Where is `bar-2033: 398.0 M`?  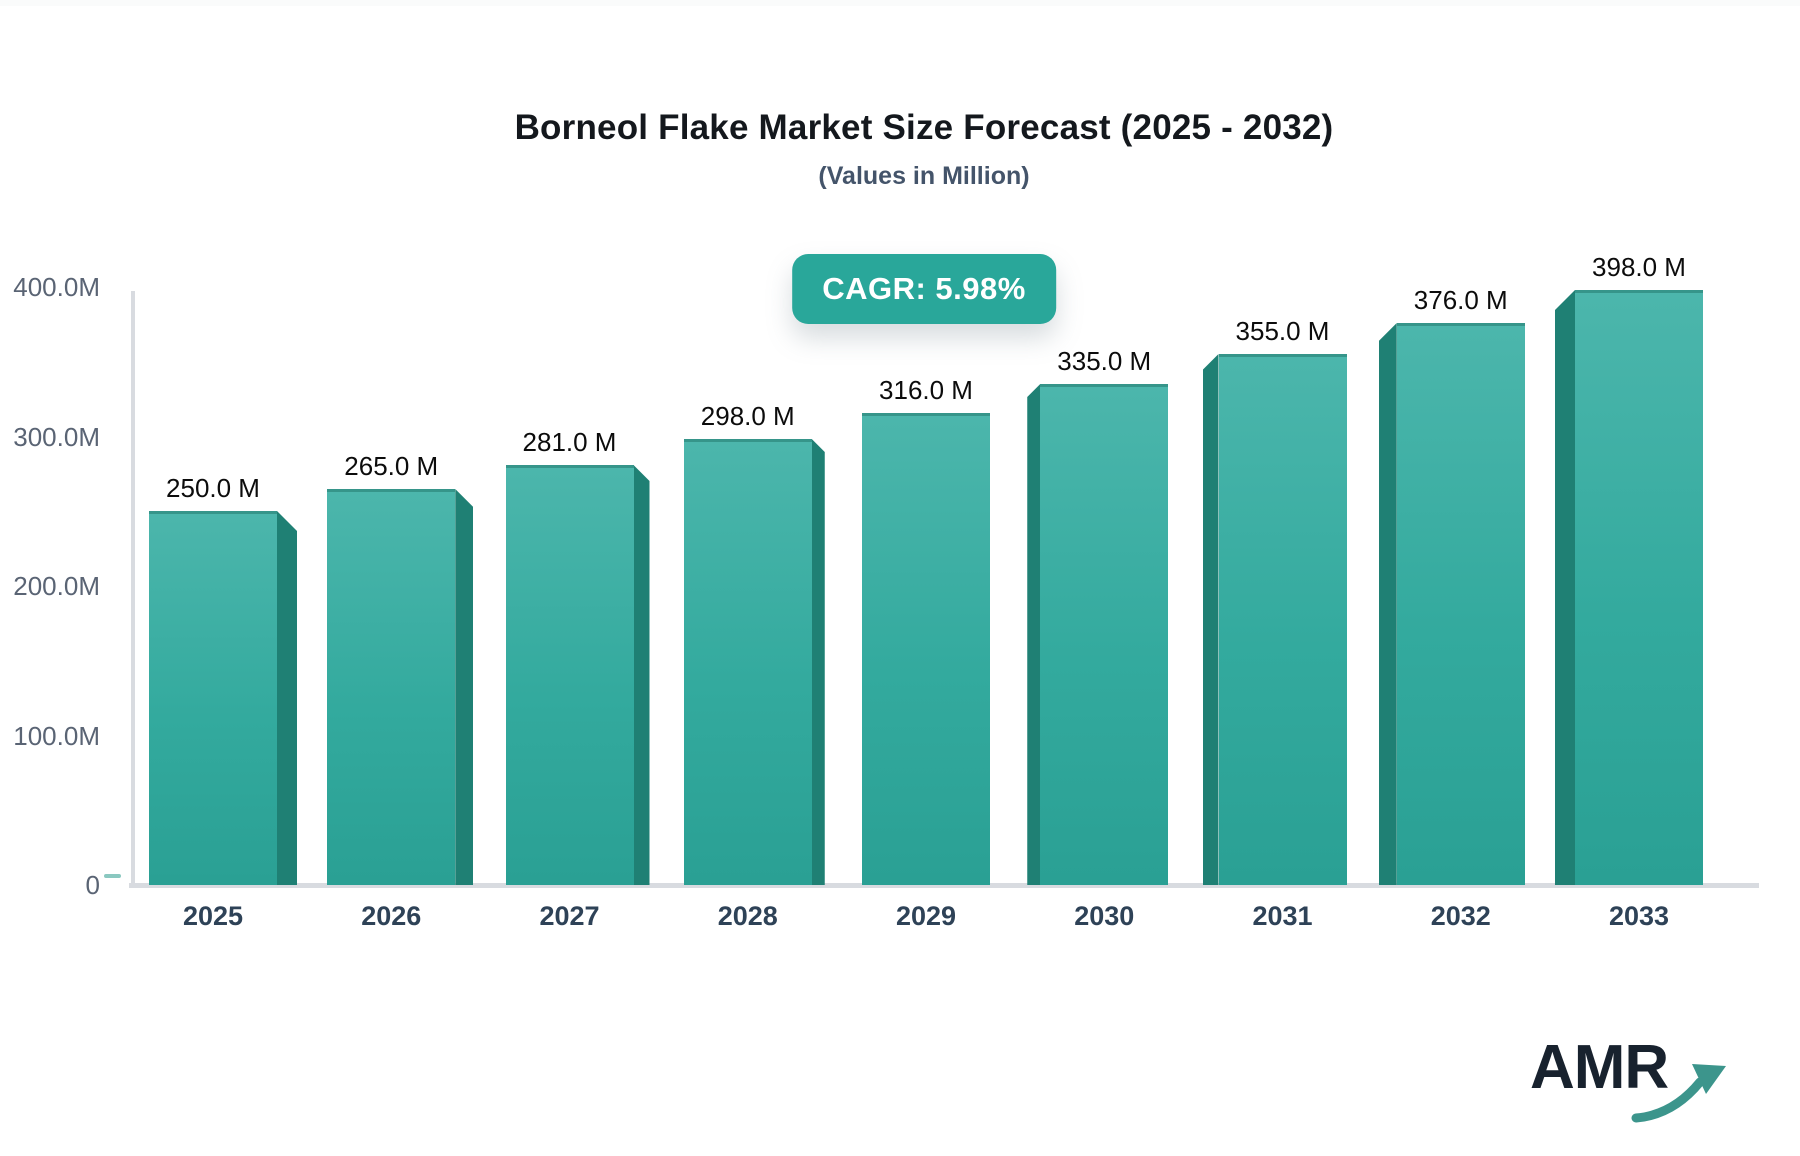
bar-2033: 398.0 M is located at coordinates (1629, 568).